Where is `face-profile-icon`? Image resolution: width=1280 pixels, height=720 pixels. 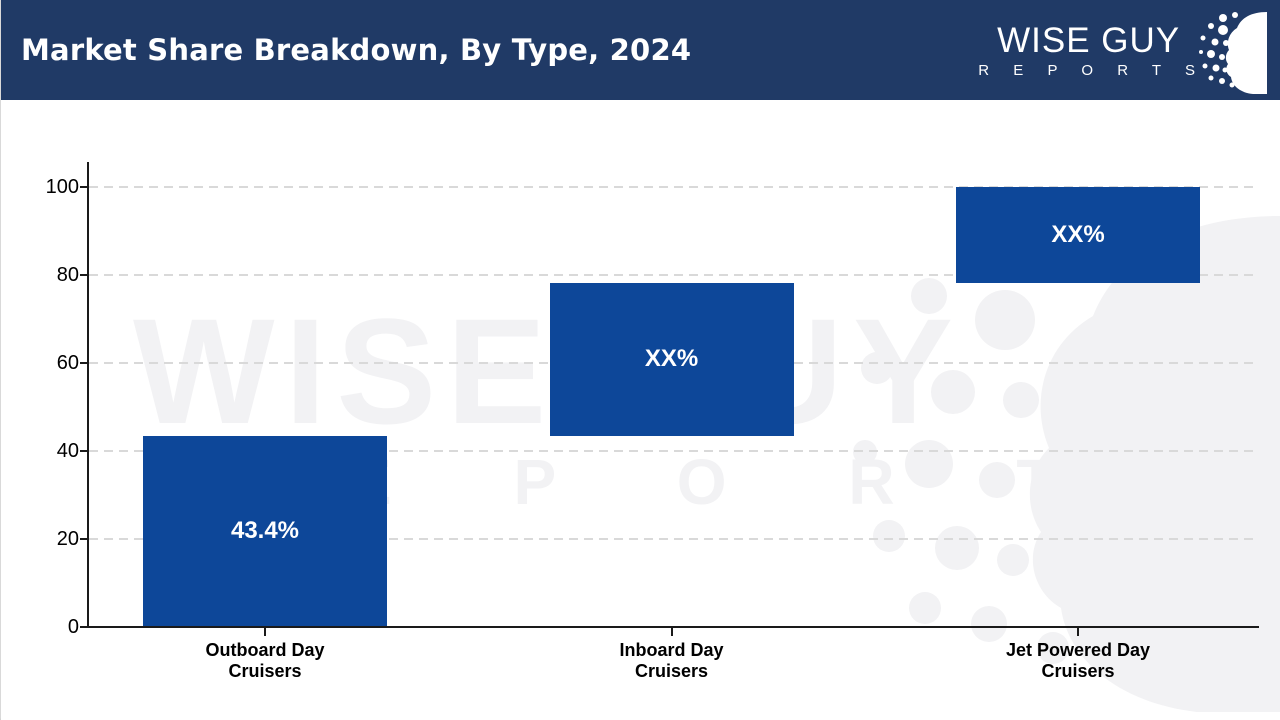 face-profile-icon is located at coordinates (1233, 53).